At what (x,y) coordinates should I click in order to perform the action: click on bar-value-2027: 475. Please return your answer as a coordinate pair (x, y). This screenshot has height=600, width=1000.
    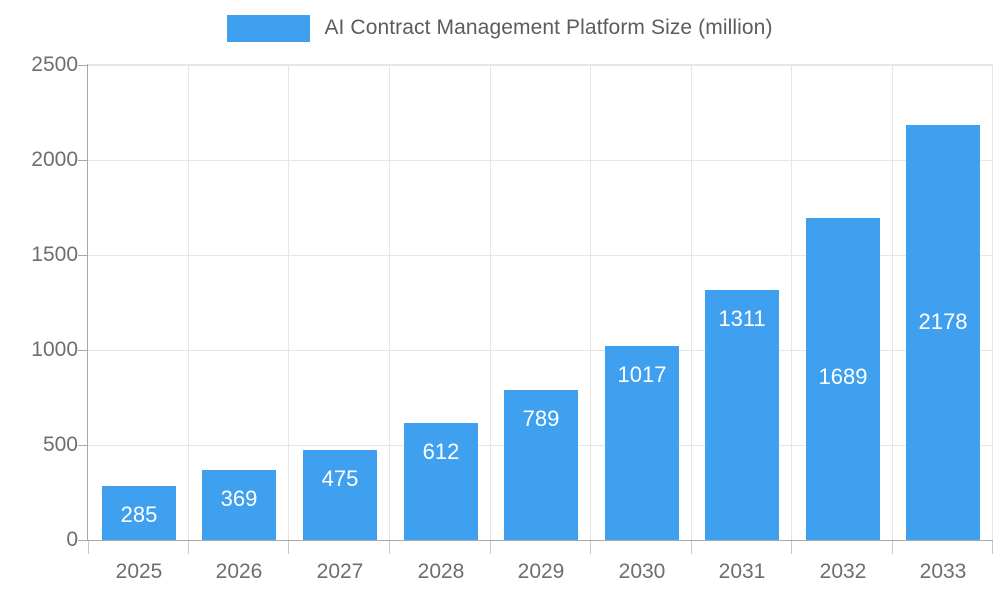
    Looking at the image, I should click on (340, 478).